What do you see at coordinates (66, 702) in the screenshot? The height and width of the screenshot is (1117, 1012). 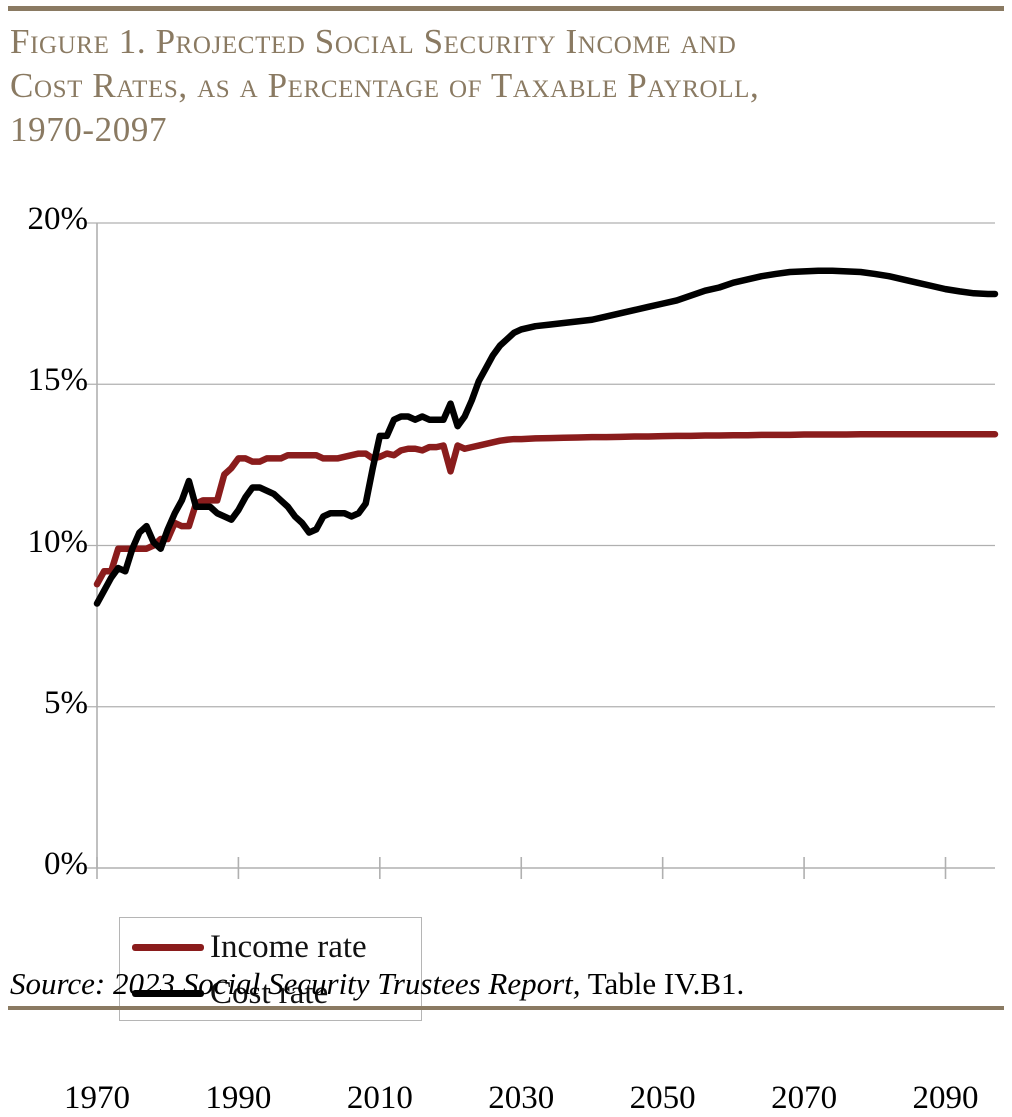 I see `y-tick-label-1: 5%` at bounding box center [66, 702].